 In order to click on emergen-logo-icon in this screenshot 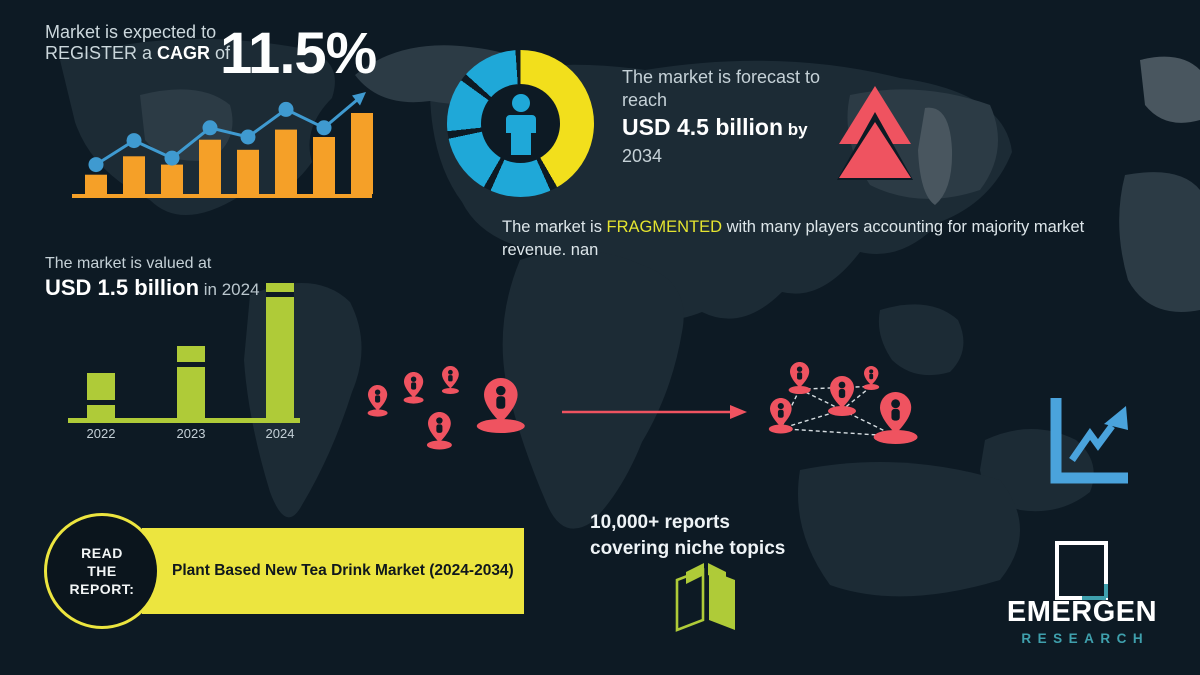, I will do `click(1081, 570)`.